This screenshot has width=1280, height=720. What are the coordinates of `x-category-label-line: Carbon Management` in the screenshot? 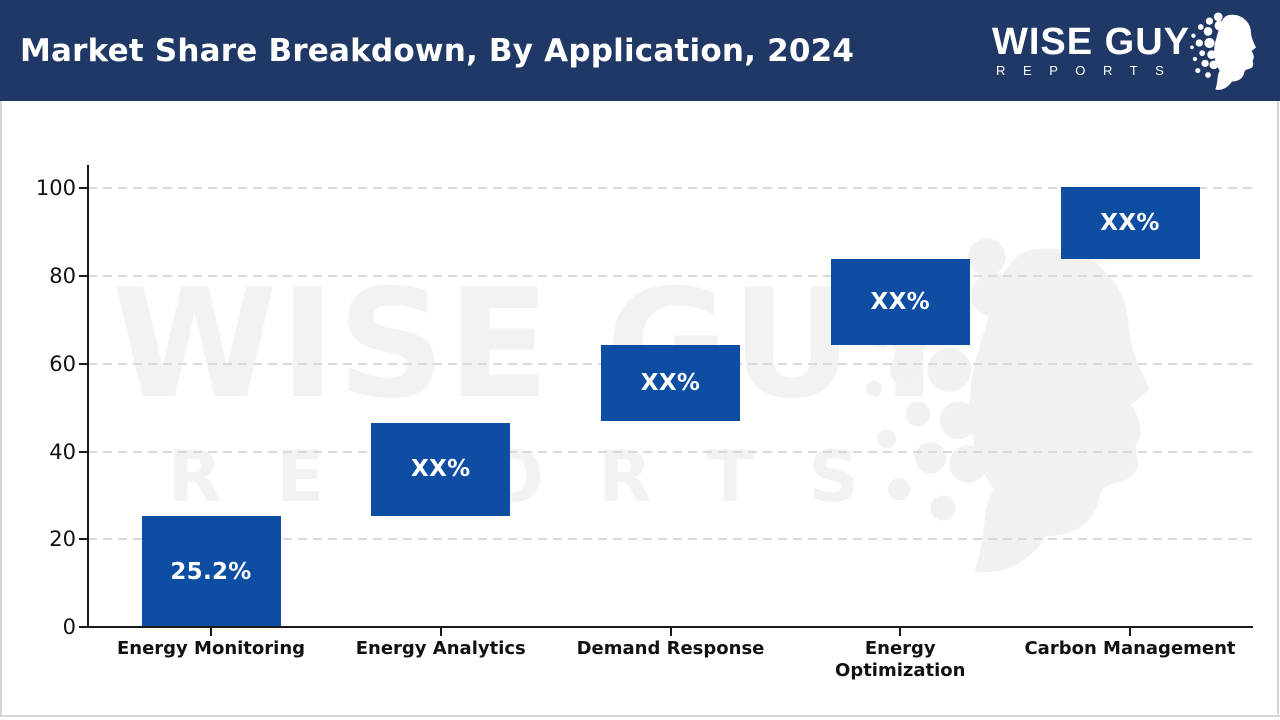 It's located at (1130, 648).